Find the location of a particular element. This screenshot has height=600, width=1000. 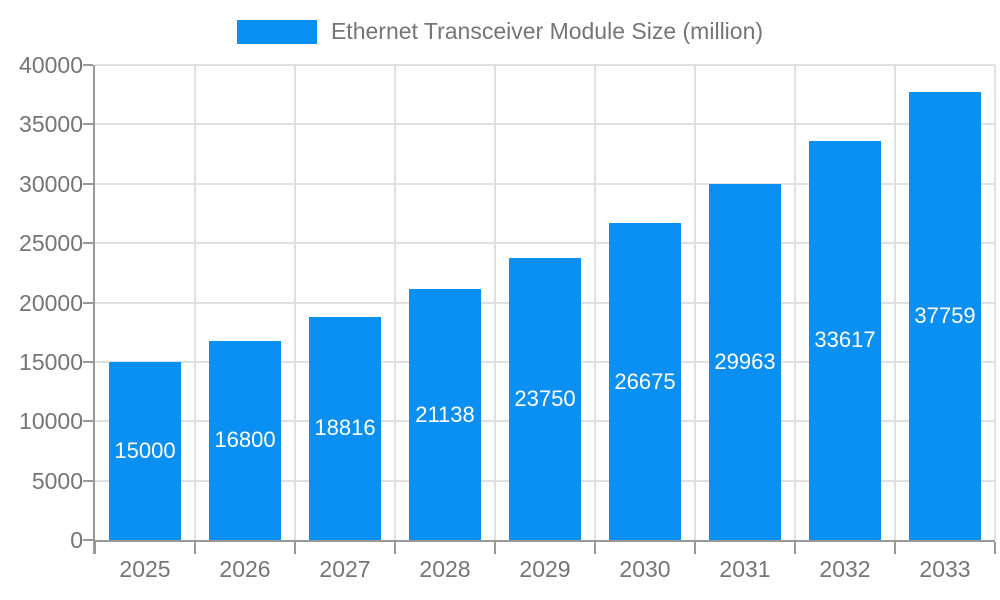

bar-value-label: 29963 is located at coordinates (745, 362).